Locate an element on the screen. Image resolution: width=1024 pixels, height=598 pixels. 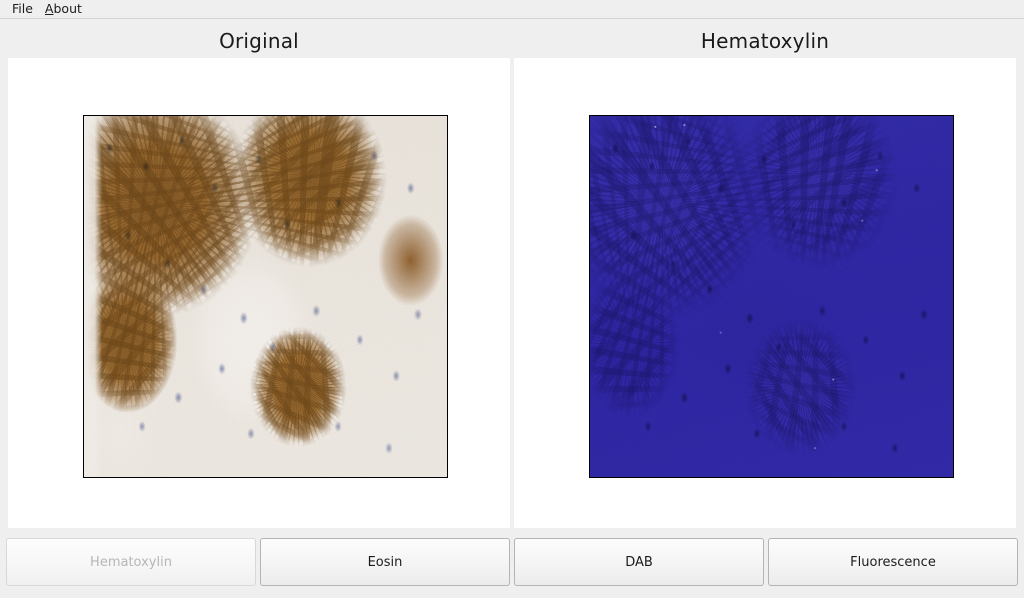
panel-title-original: Original is located at coordinates (259, 41).